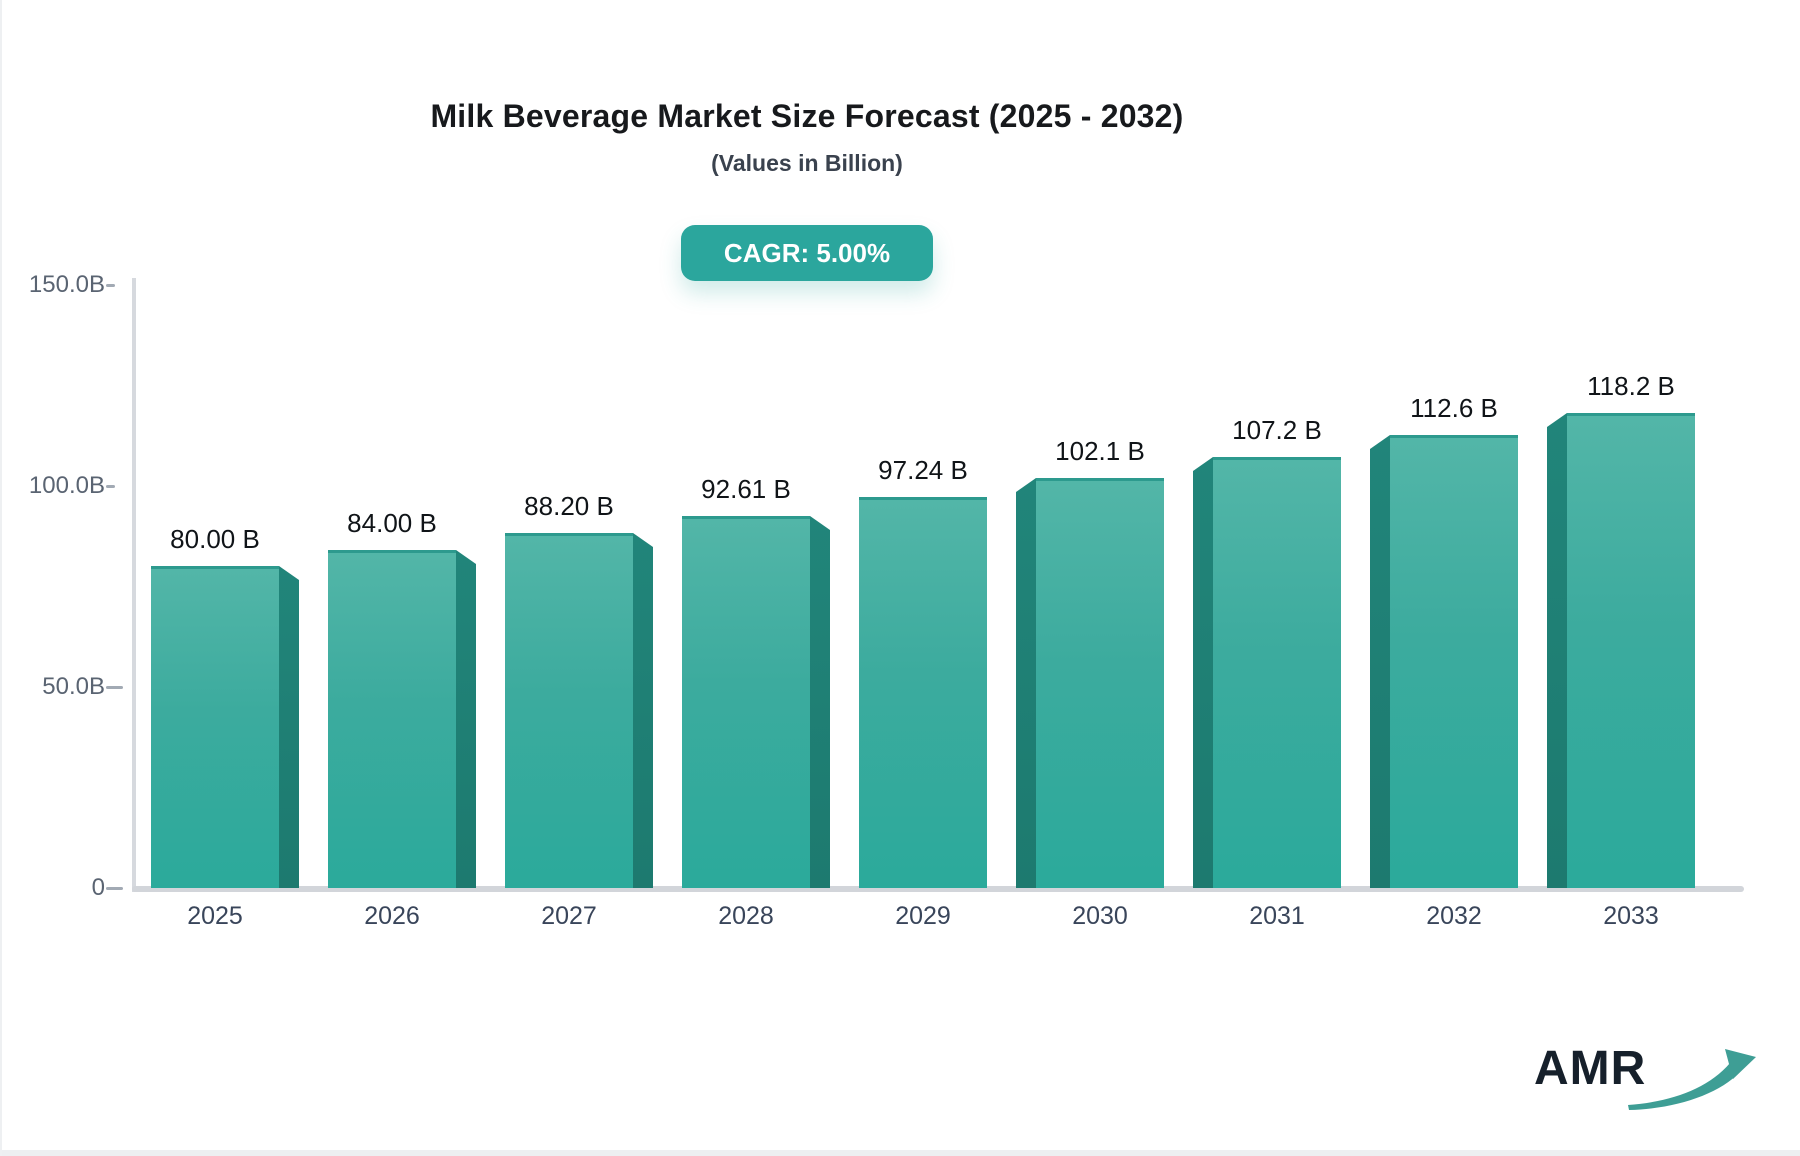 This screenshot has width=1800, height=1156. What do you see at coordinates (1454, 408) in the screenshot?
I see `bar-value-label-2032: 112.6 B` at bounding box center [1454, 408].